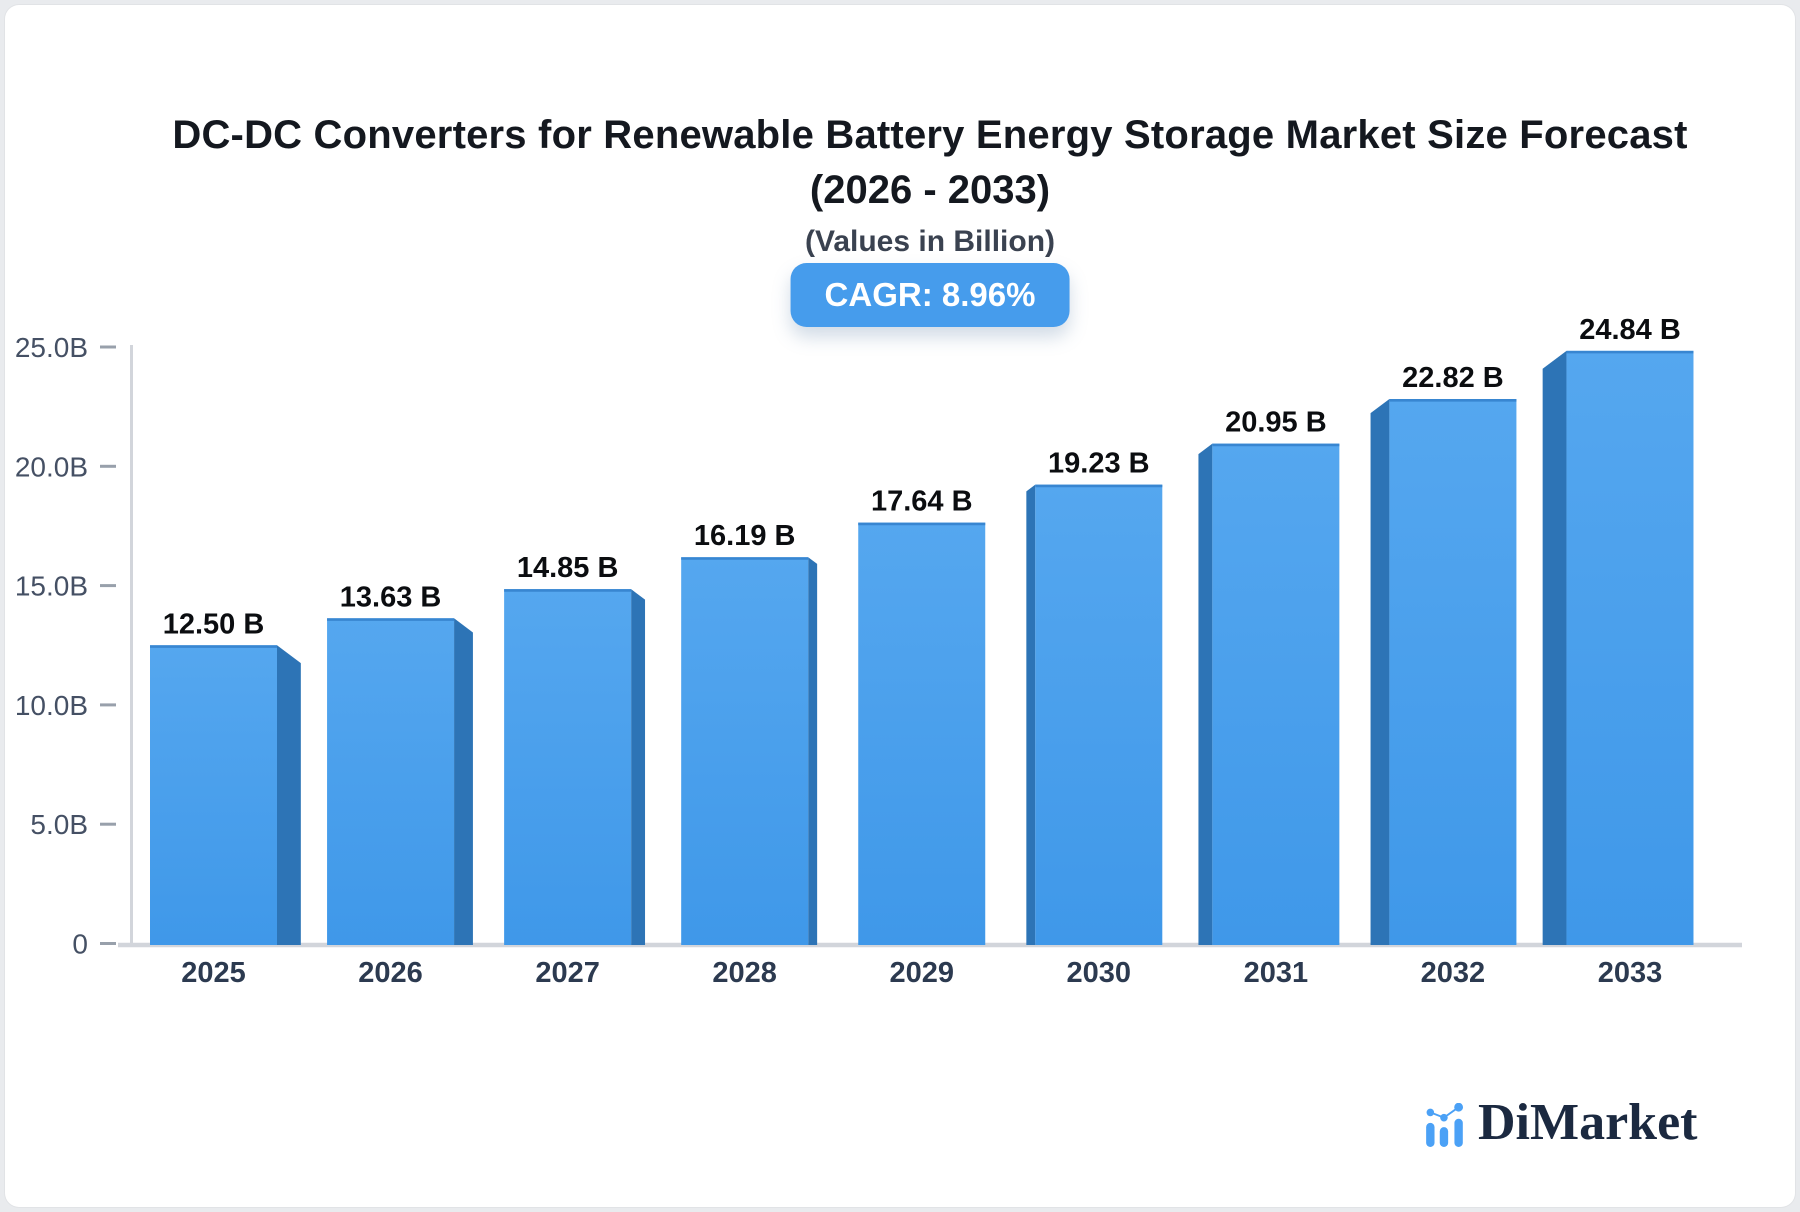  I want to click on x-axis-year-label: 2033, so click(1630, 973).